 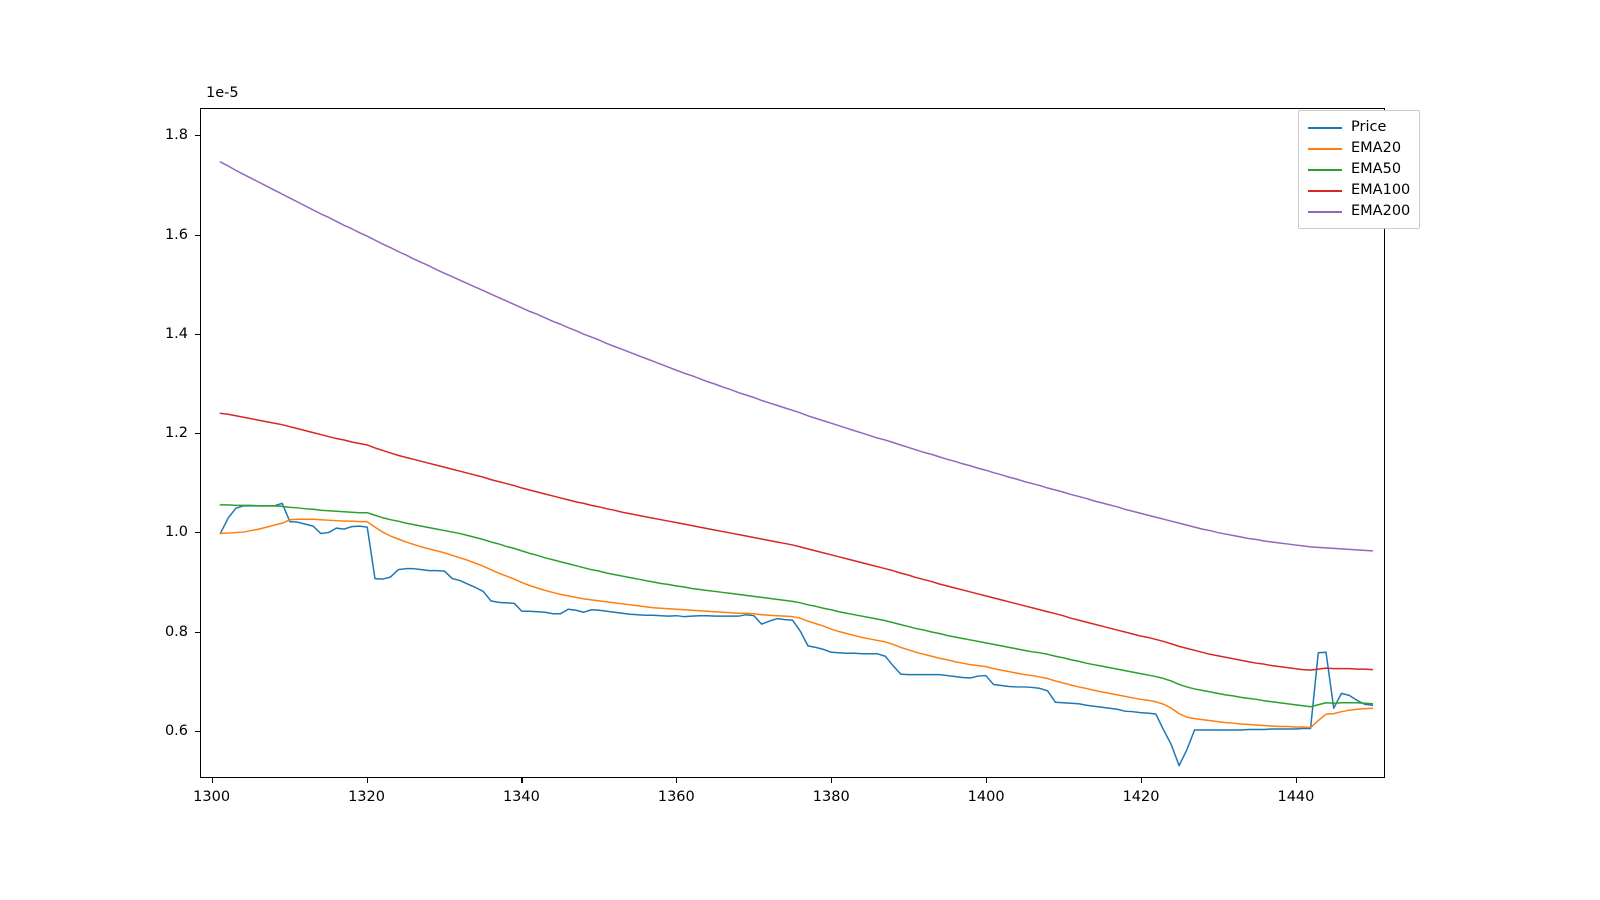 What do you see at coordinates (176, 433) in the screenshot?
I see `y-tick-label: 1.2` at bounding box center [176, 433].